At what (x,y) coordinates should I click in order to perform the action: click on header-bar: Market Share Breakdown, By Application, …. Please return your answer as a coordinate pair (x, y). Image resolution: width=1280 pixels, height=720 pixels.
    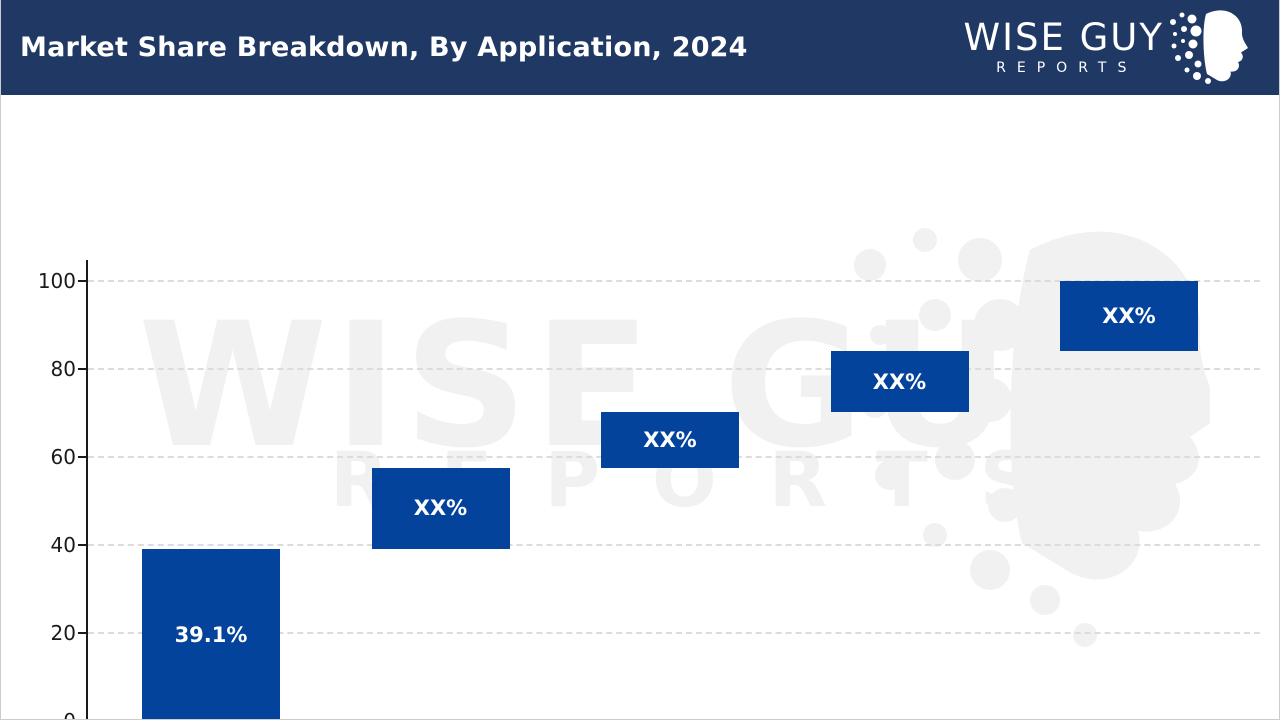
    Looking at the image, I should click on (640, 47).